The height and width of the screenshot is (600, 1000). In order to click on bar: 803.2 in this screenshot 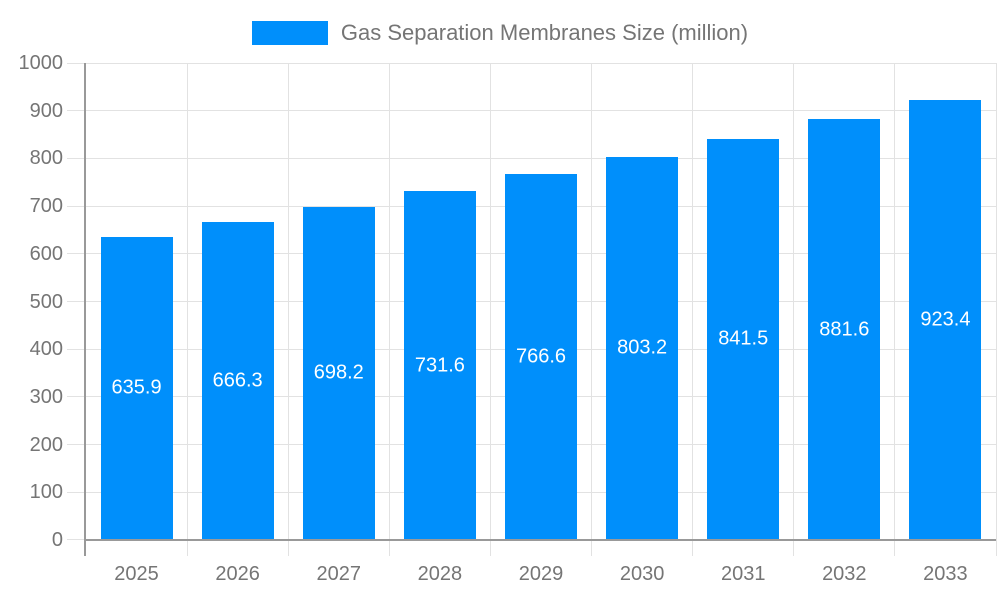, I will do `click(642, 348)`.